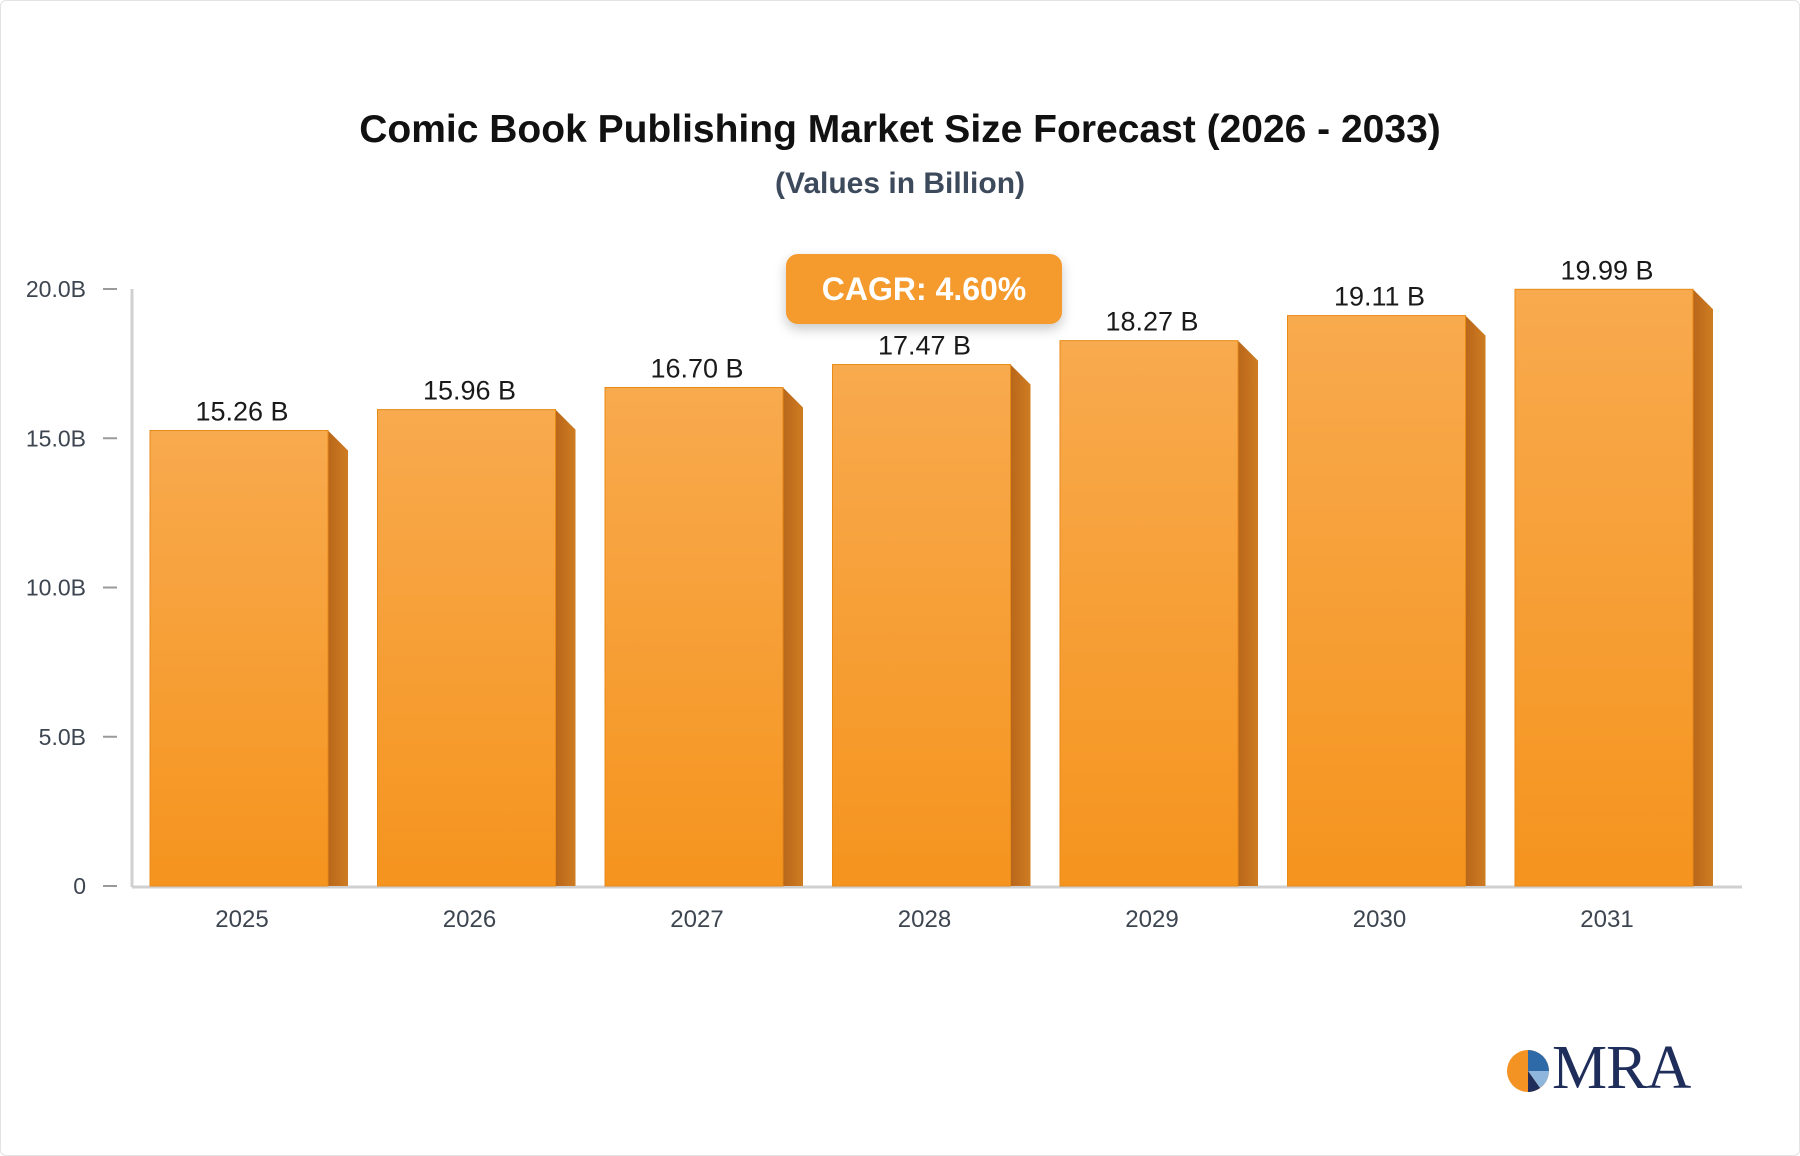  What do you see at coordinates (1604, 587) in the screenshot?
I see `bar-2031` at bounding box center [1604, 587].